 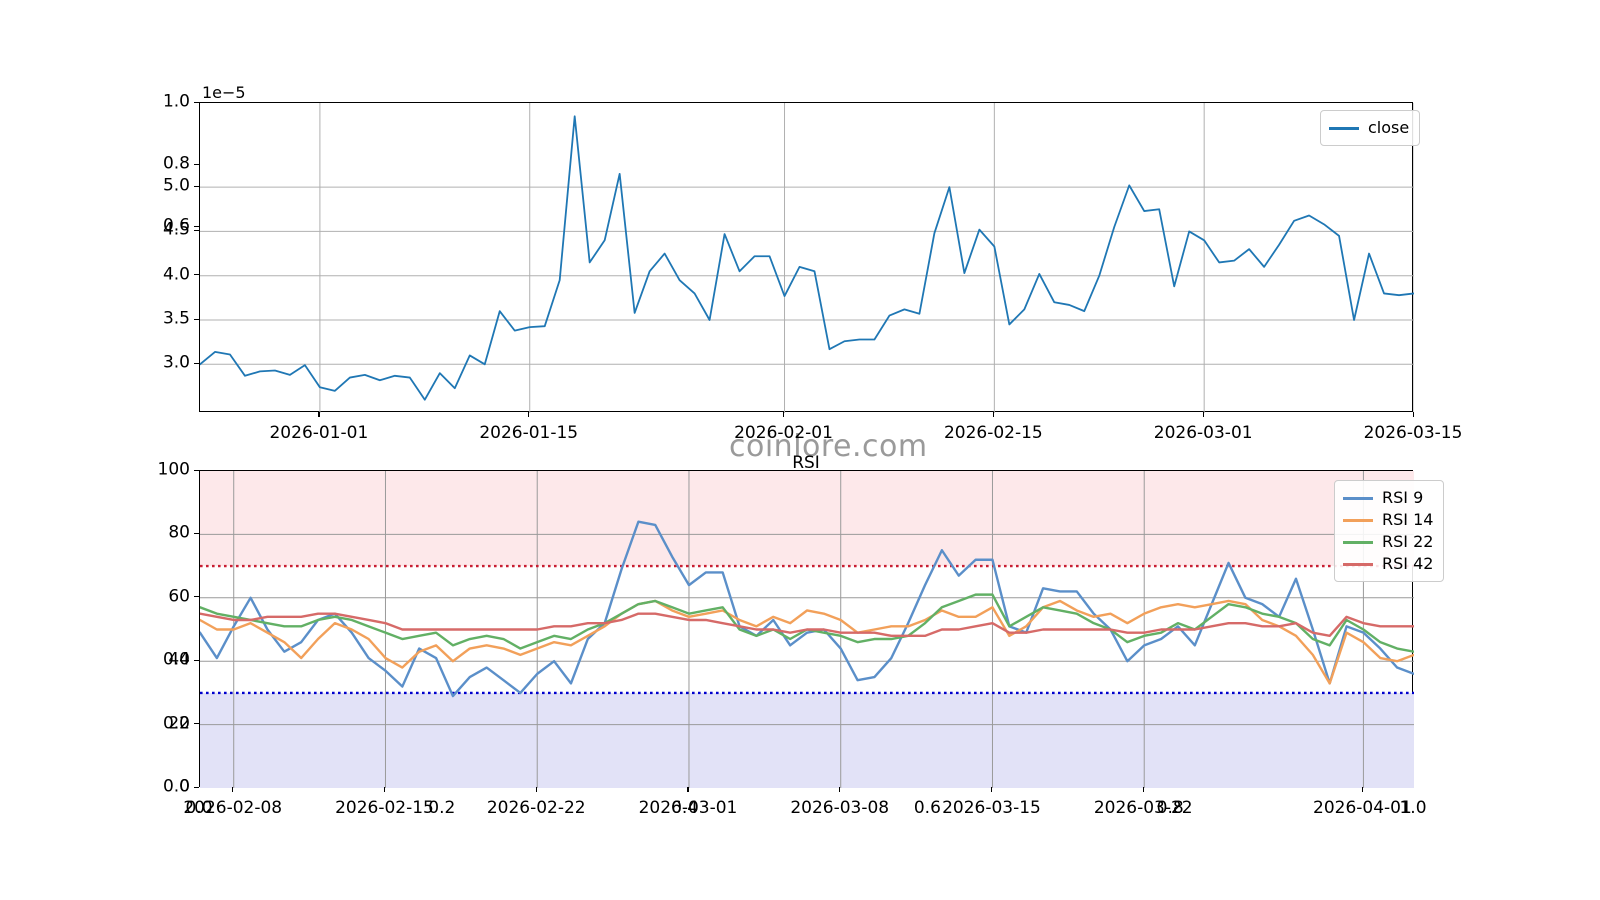 I want to click on rsi-x-tick-2026-02-15: 2026-02-15, so click(x=384, y=808).